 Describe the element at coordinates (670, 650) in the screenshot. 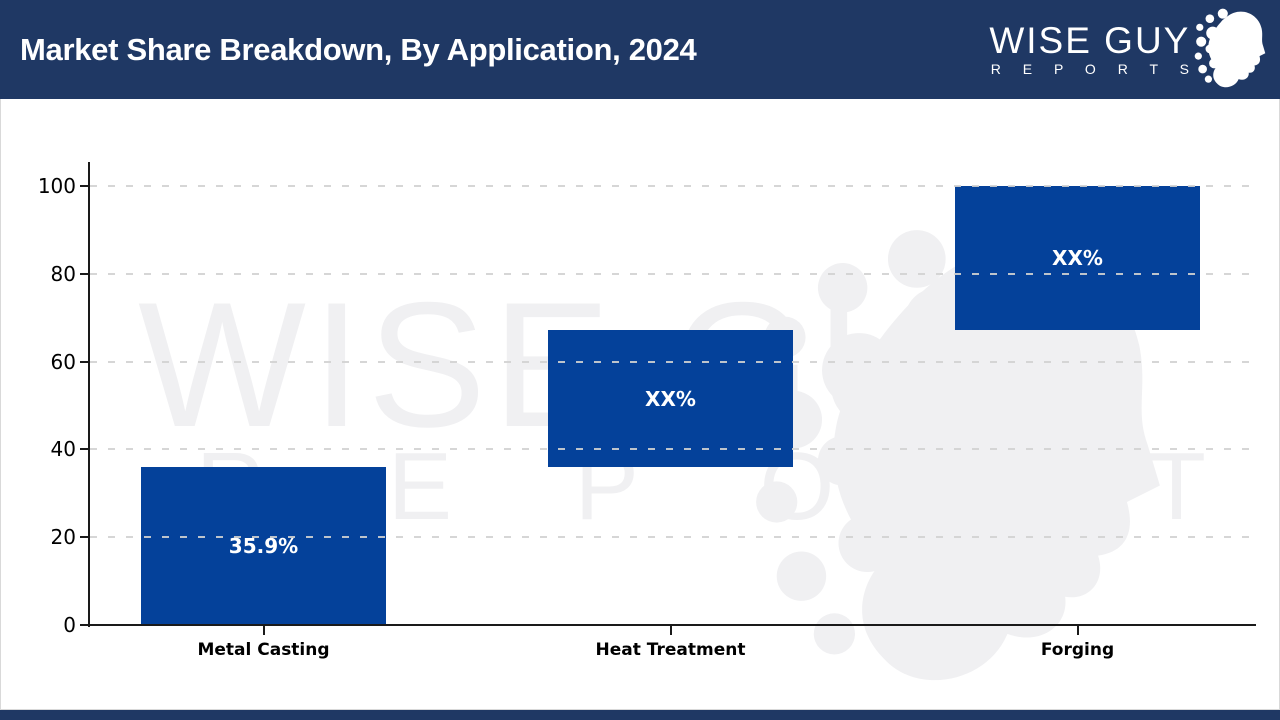

I see `x-category-label: Heat Treatment` at that location.